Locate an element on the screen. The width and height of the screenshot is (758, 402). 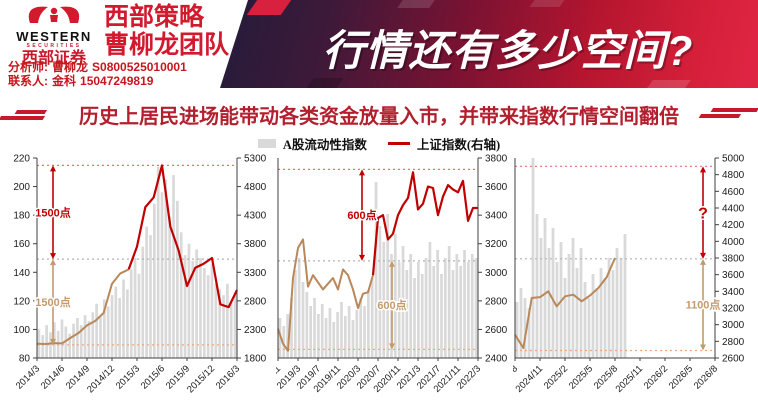
slide-subtitle: 历史上居民进场能带动各类资金放量入市，并带来指数行情空间翻倍 is located at coordinates (379, 117).